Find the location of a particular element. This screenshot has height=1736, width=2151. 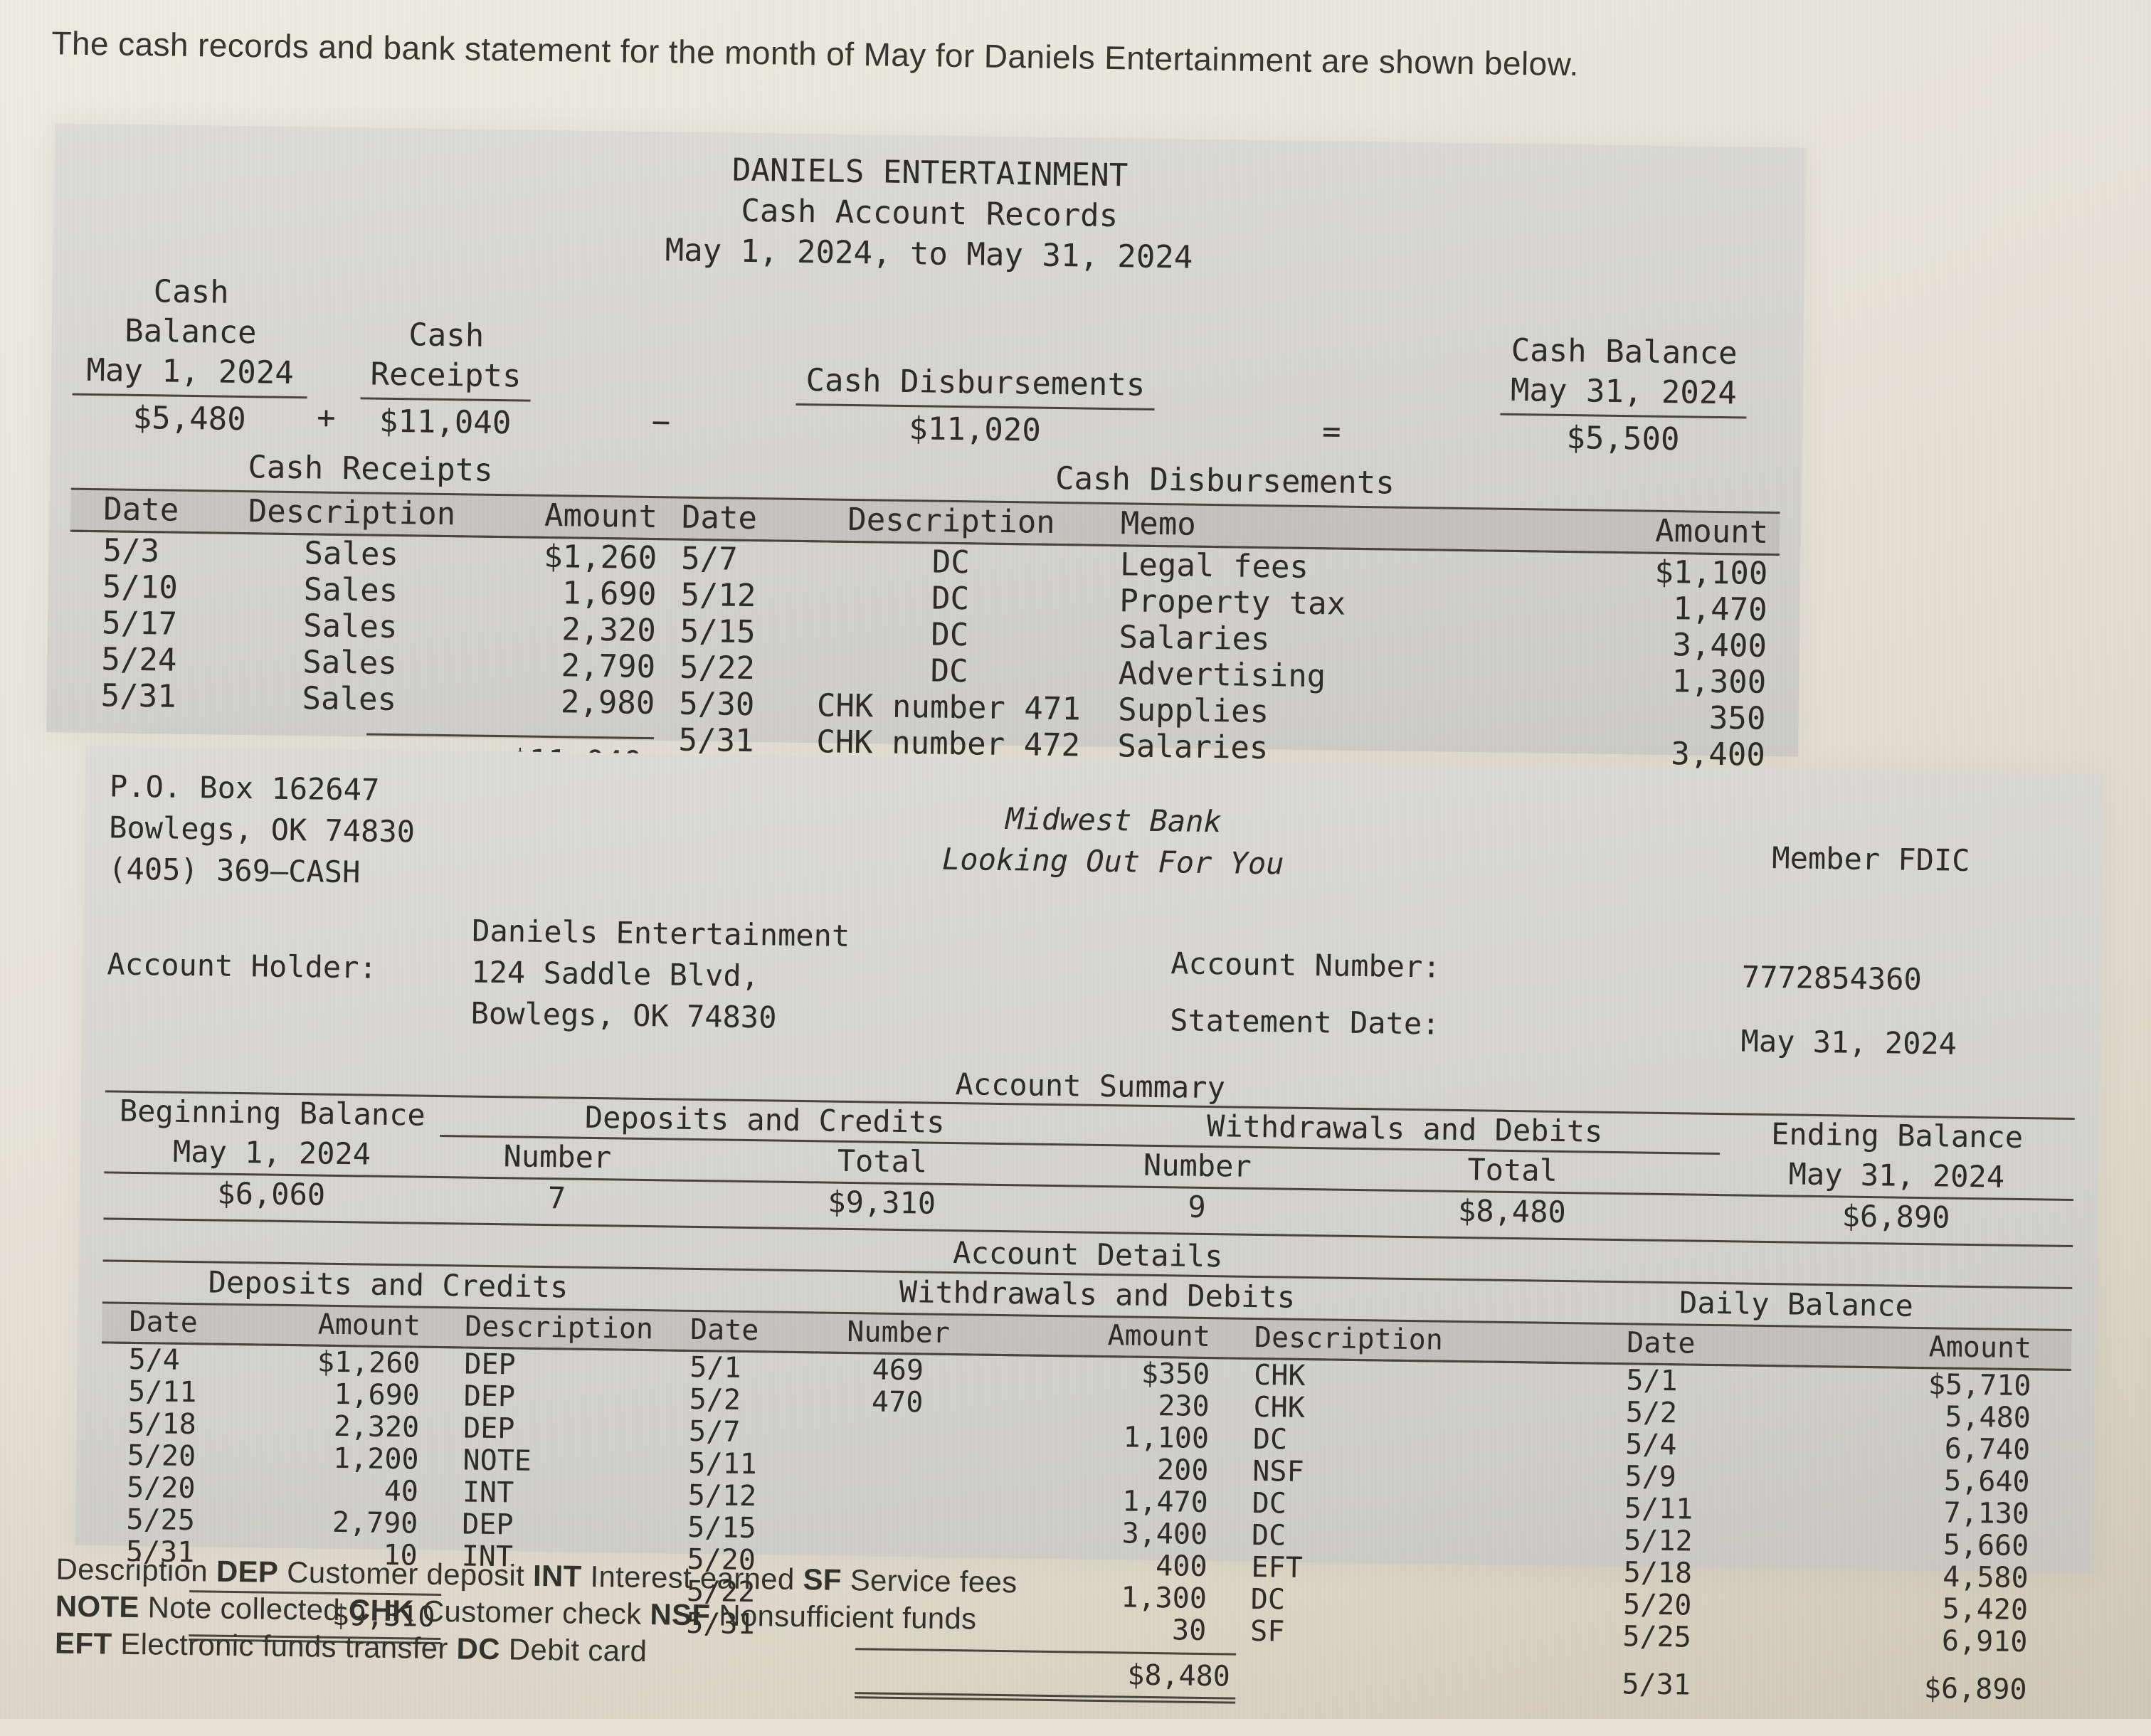

column-header: Memo is located at coordinates (1301, 528).